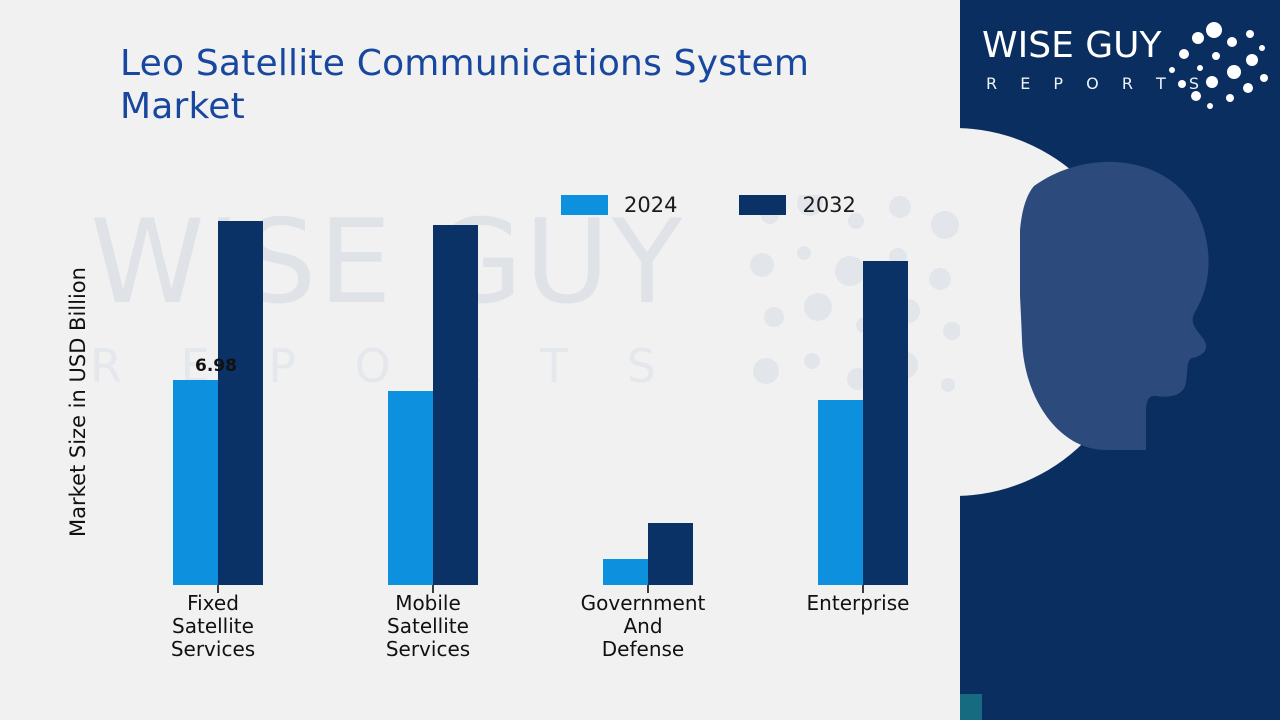 The height and width of the screenshot is (720, 1280). Describe the element at coordinates (643, 603) in the screenshot. I see `x-axis-label-2-line-0: Government` at that location.